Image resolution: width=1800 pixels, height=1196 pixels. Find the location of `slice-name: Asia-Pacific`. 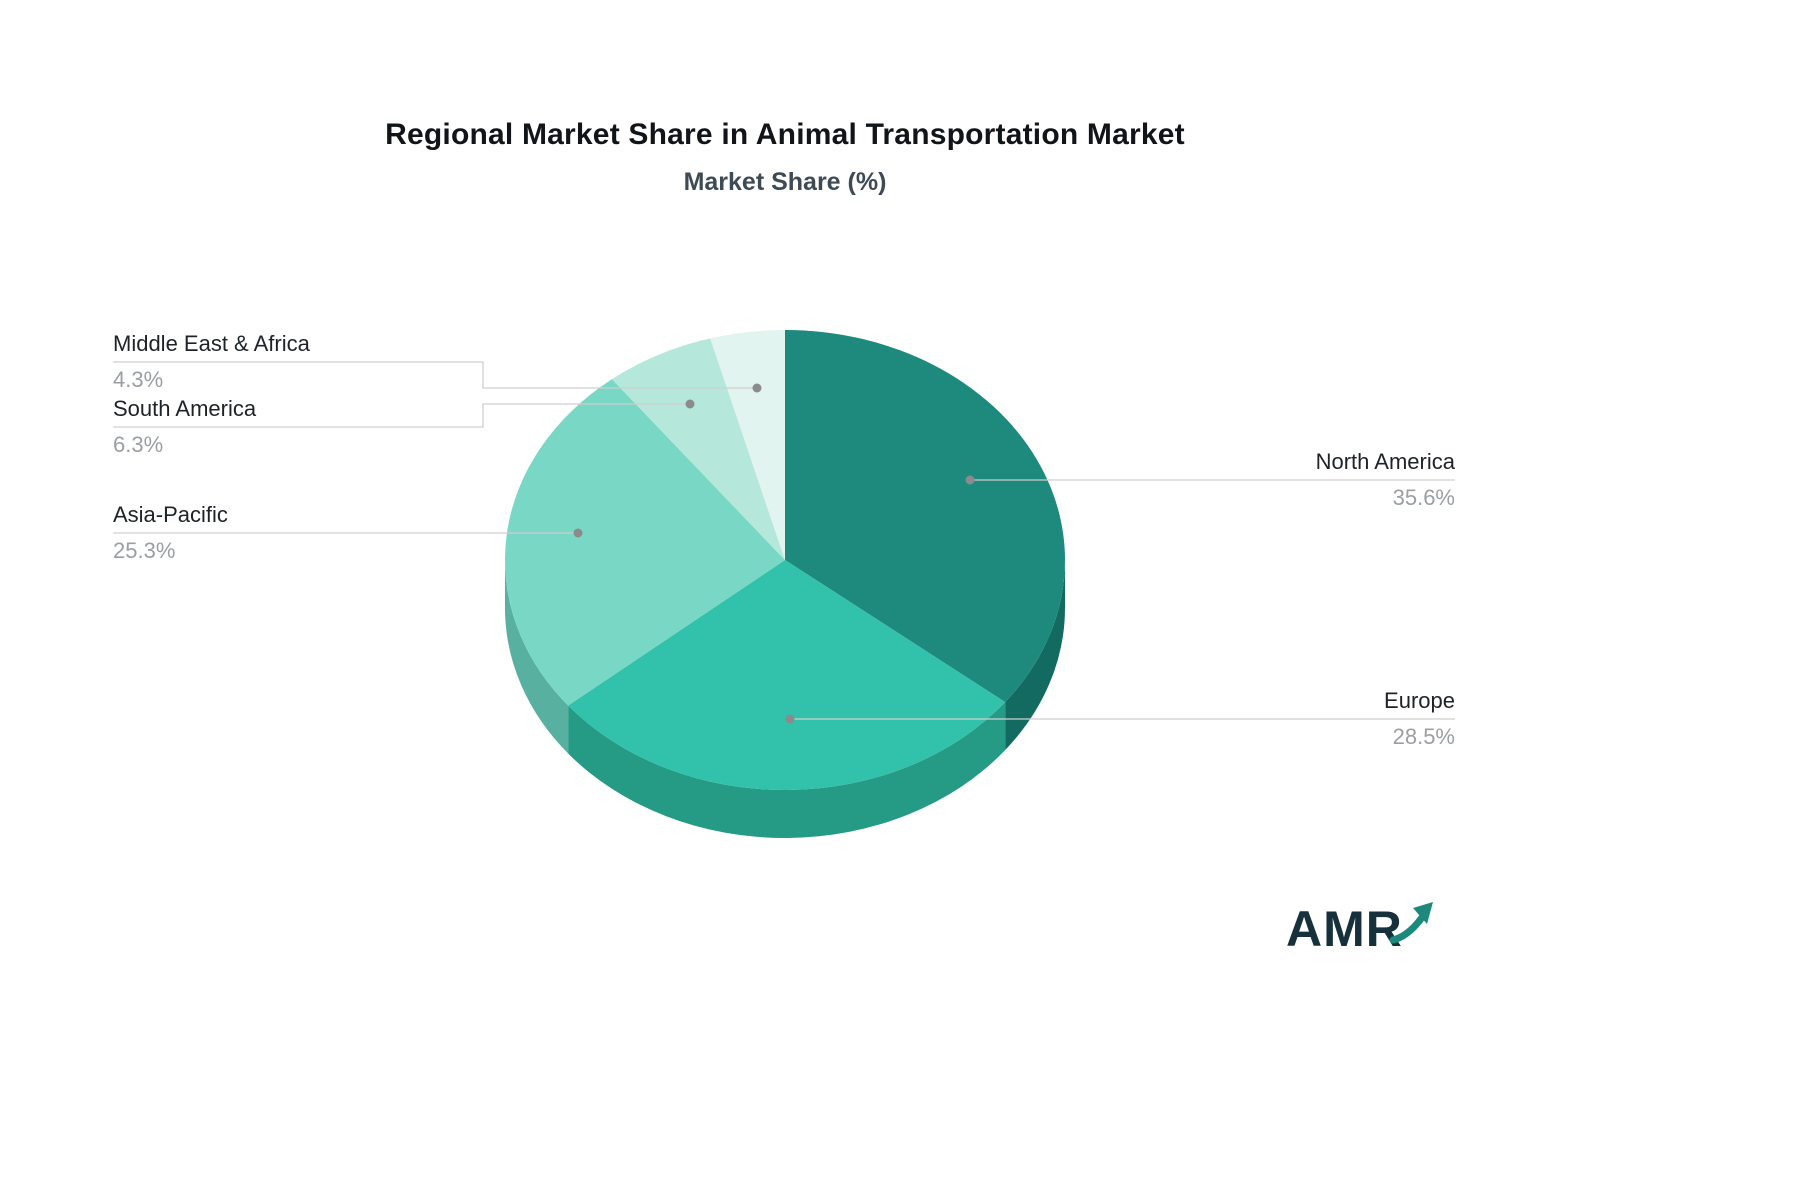

slice-name: Asia-Pacific is located at coordinates (170, 514).